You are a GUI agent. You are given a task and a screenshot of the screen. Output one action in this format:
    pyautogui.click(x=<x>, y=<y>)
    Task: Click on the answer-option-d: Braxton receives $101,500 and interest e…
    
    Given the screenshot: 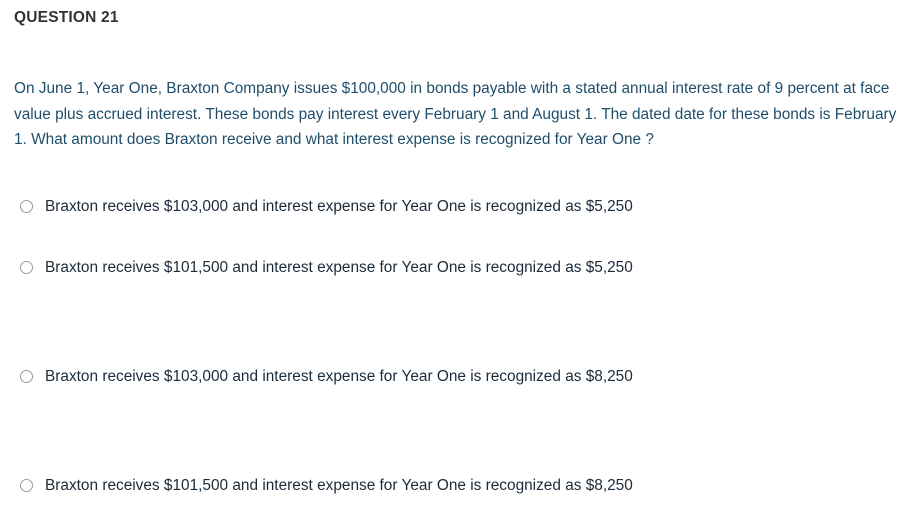 What is the action you would take?
    pyautogui.click(x=460, y=485)
    